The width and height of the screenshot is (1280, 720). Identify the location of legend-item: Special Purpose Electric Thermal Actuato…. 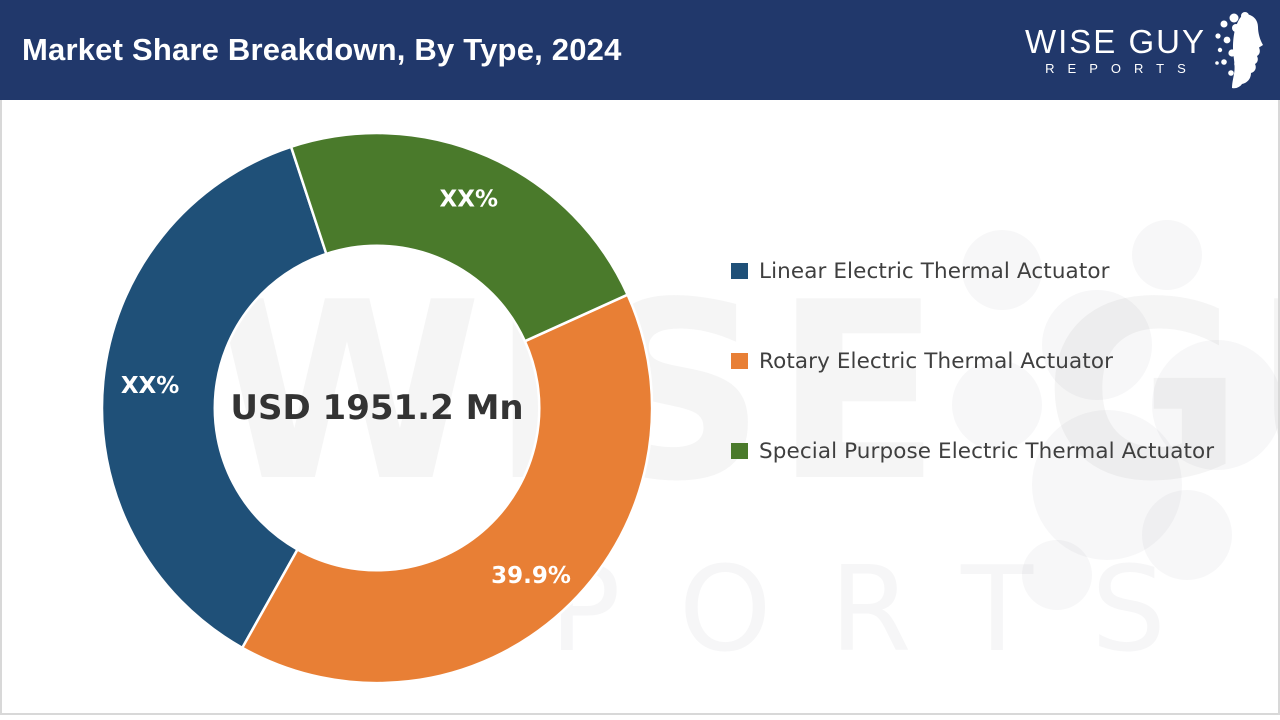
(973, 451).